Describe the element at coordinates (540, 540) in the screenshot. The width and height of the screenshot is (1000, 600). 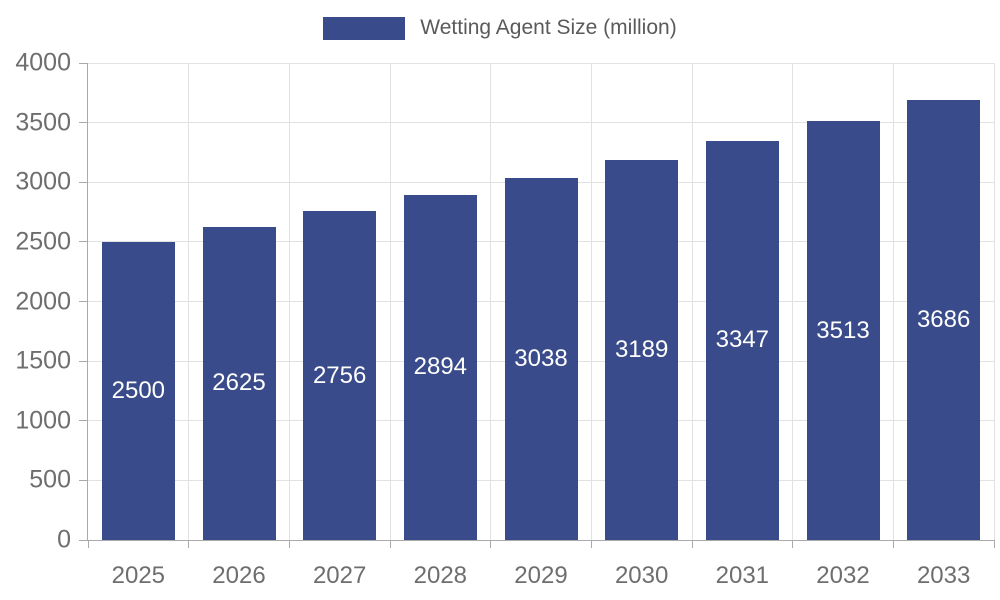
I see `x-axis-line` at that location.